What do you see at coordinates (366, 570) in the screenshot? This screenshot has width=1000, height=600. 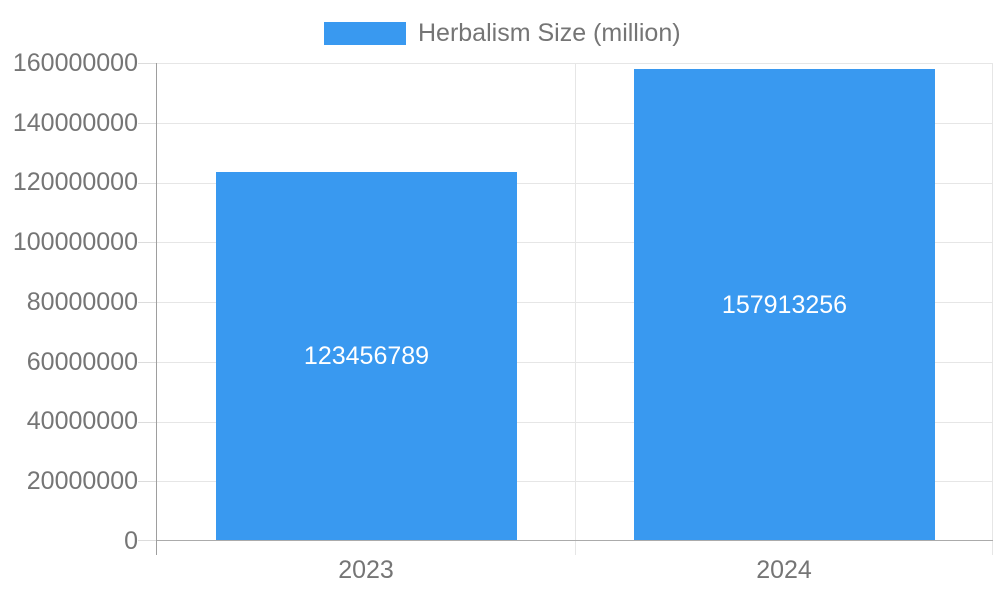 I see `x-axis-tick-label: 2023` at bounding box center [366, 570].